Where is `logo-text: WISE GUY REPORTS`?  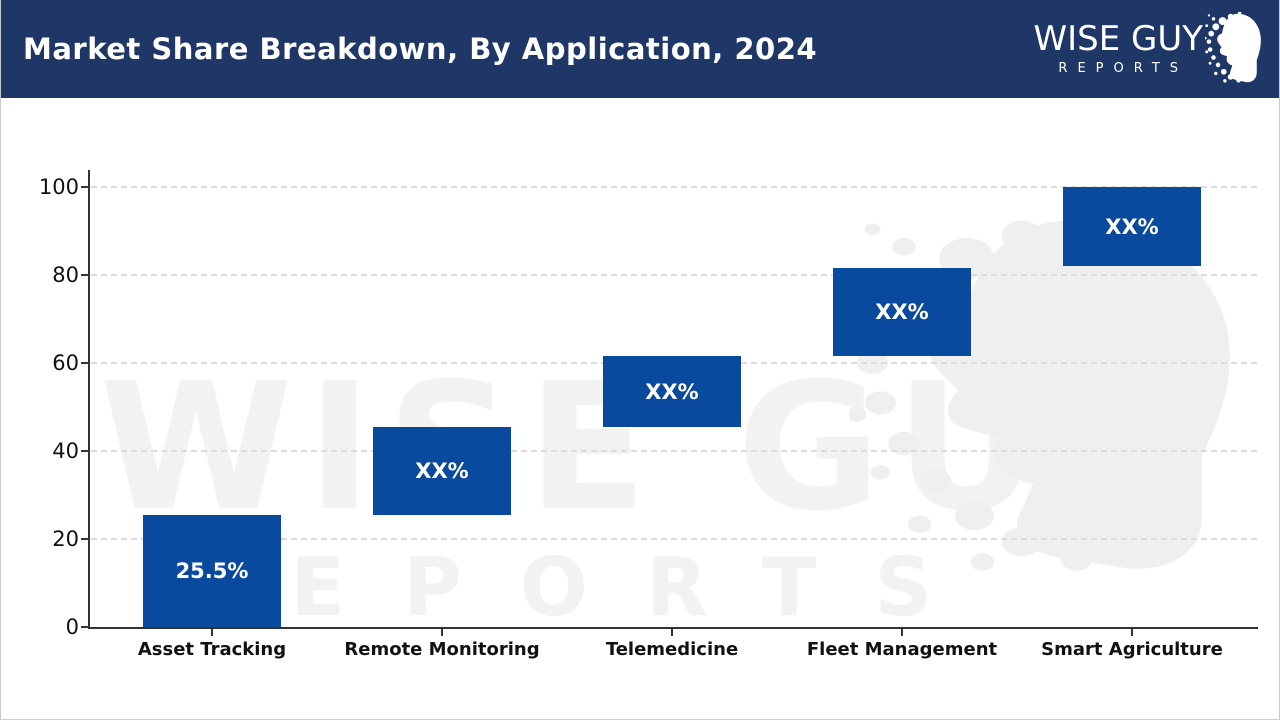 logo-text: WISE GUY REPORTS is located at coordinates (1118, 49).